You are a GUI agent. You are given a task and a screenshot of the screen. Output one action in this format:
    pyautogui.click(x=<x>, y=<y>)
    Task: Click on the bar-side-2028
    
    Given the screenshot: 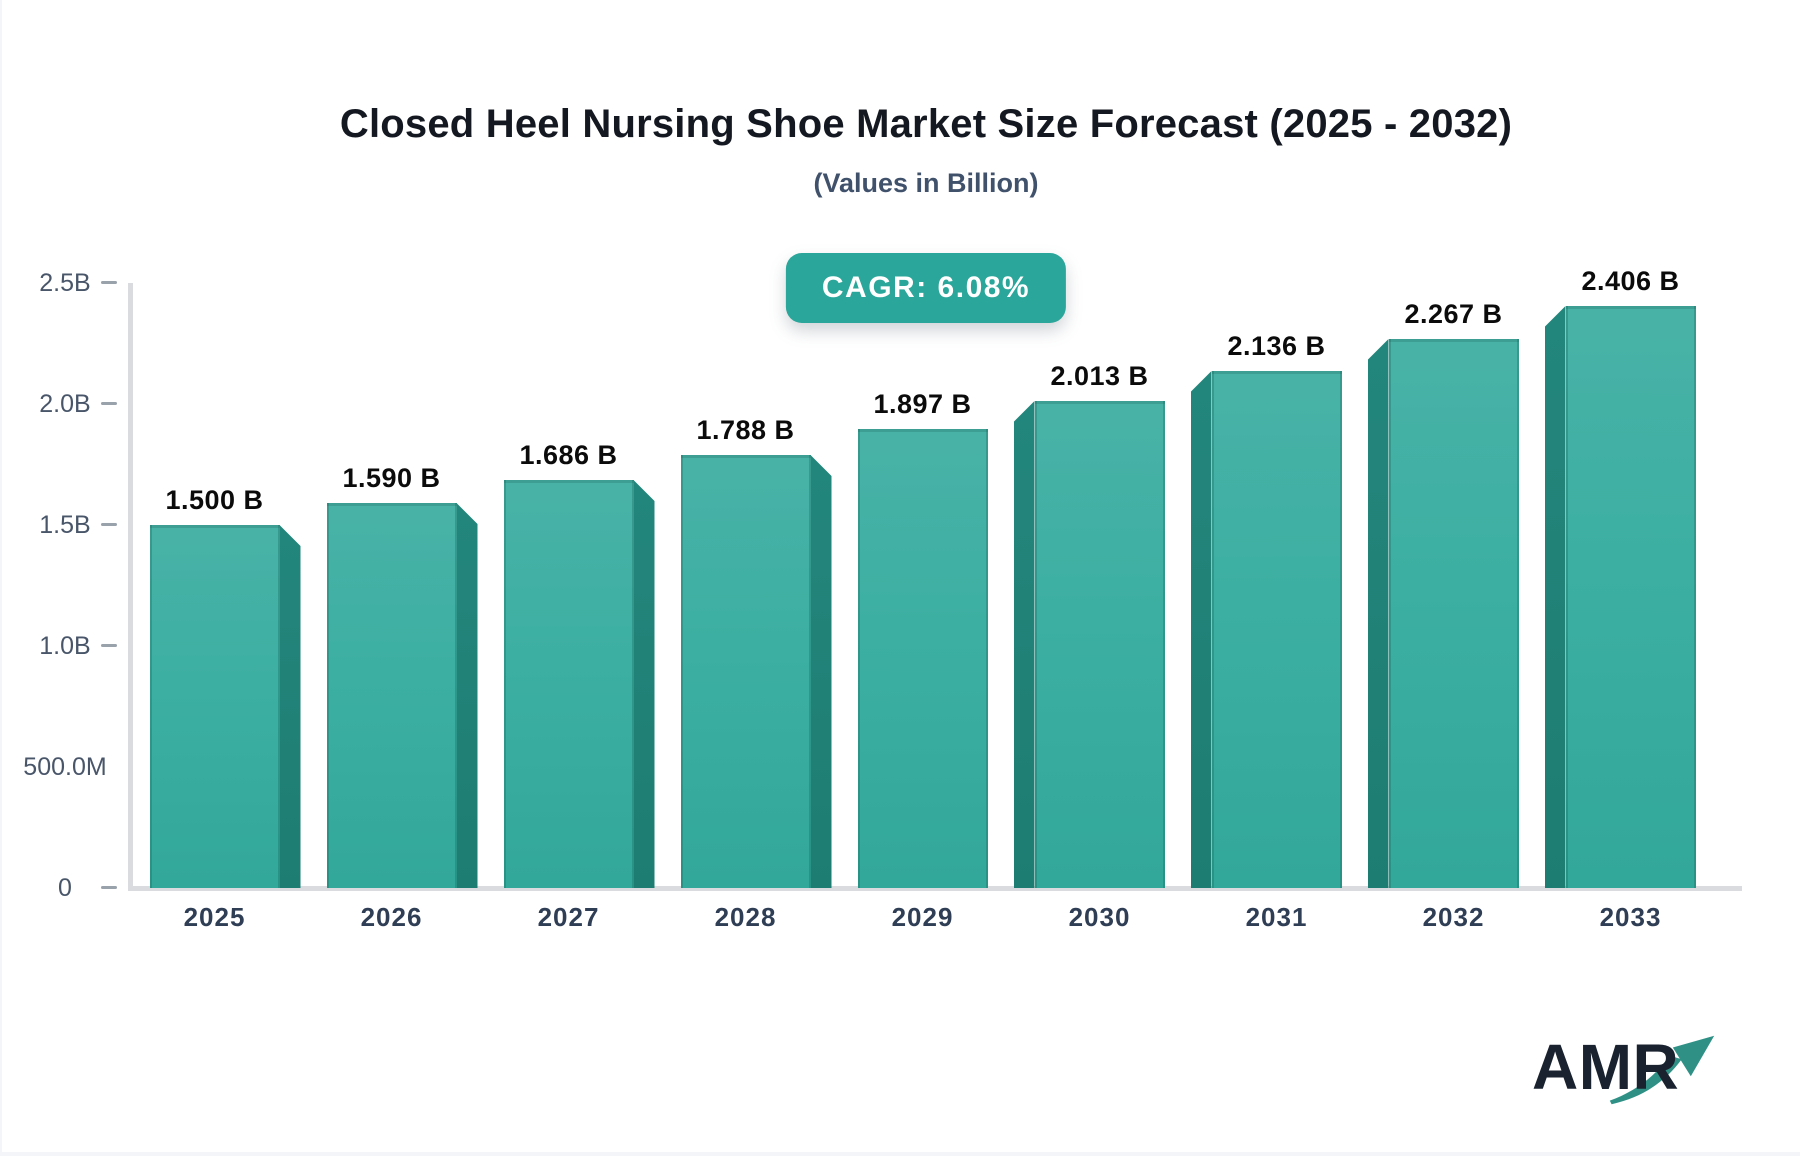 What is the action you would take?
    pyautogui.click(x=821, y=671)
    